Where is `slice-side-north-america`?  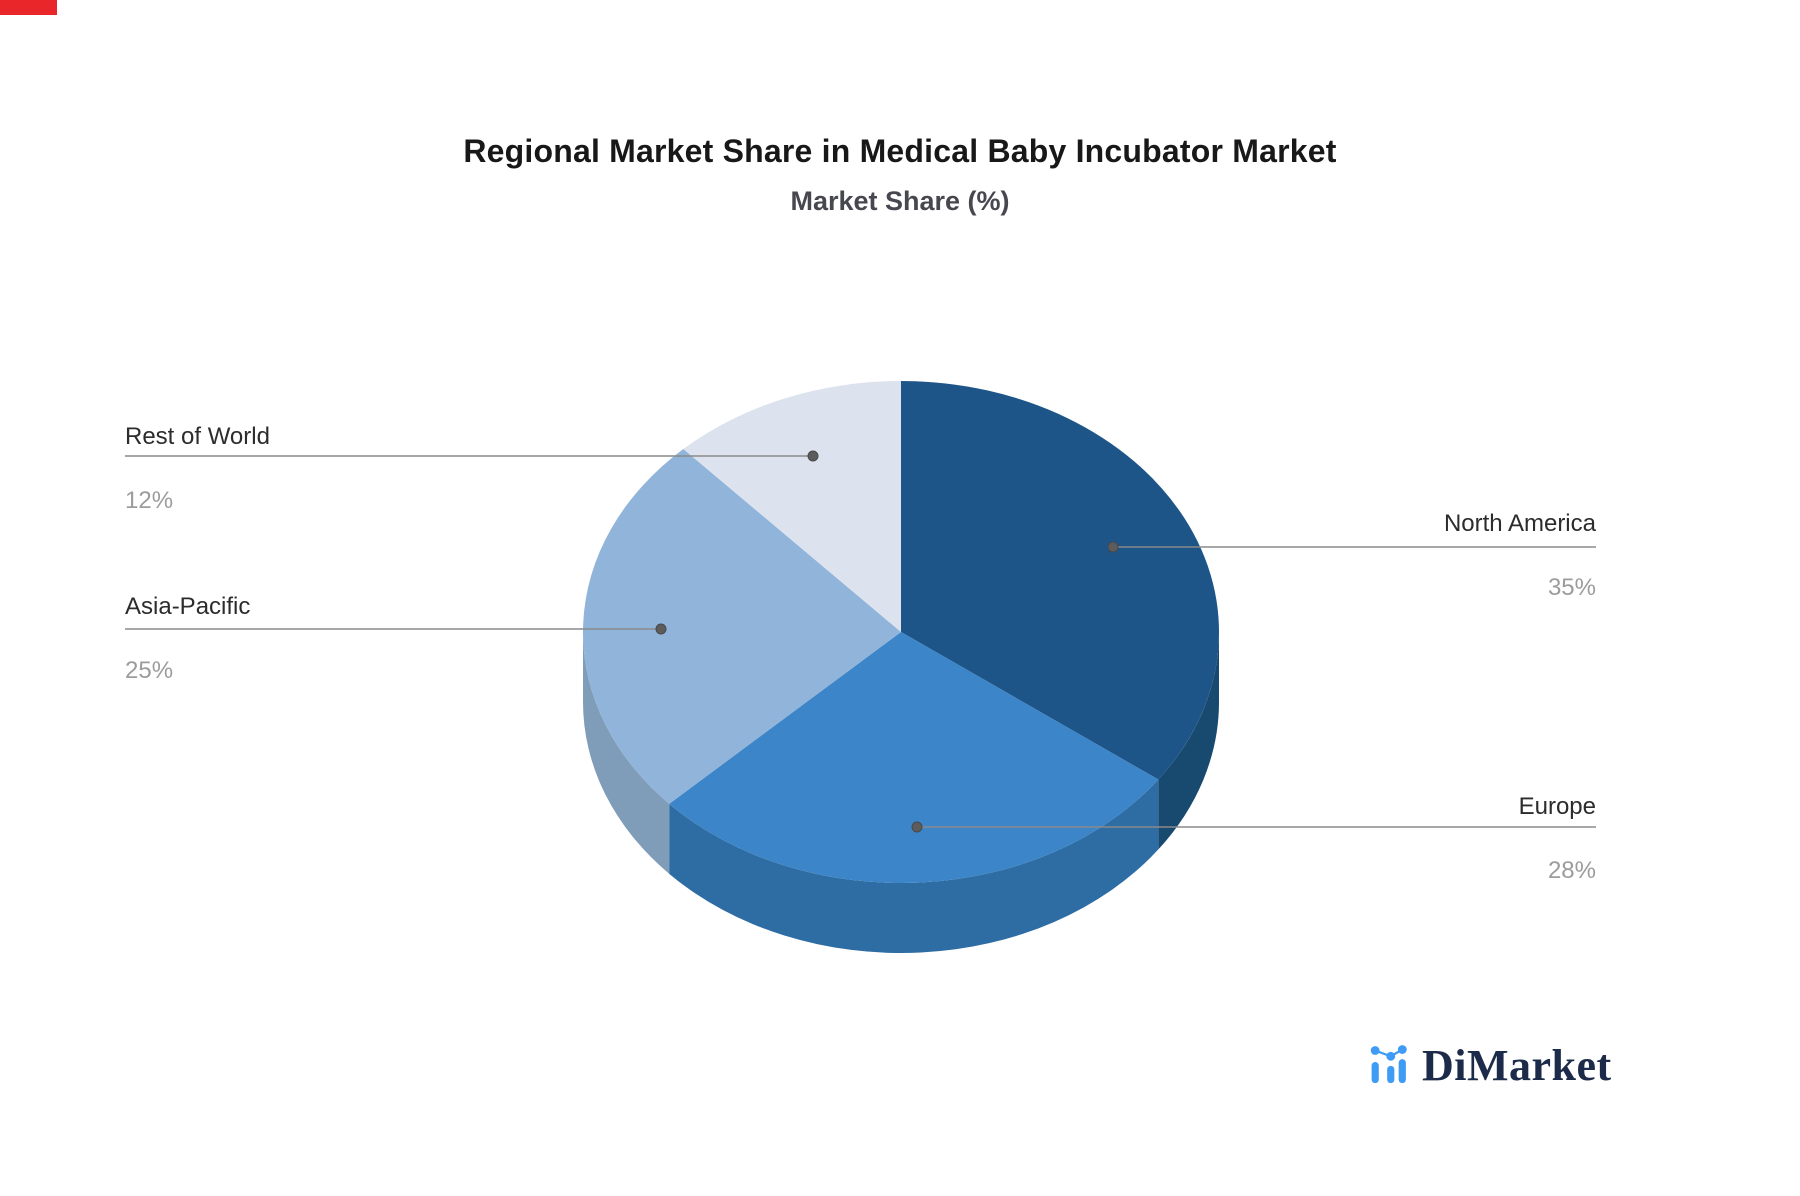 slice-side-north-america is located at coordinates (1188, 741).